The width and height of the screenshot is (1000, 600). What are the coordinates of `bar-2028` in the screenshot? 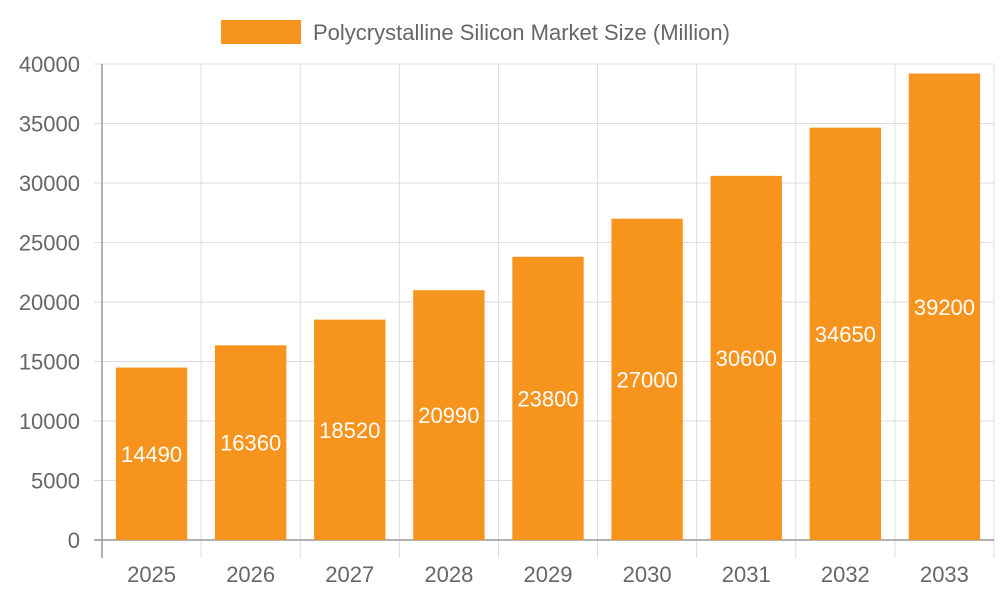 It's located at (449, 415).